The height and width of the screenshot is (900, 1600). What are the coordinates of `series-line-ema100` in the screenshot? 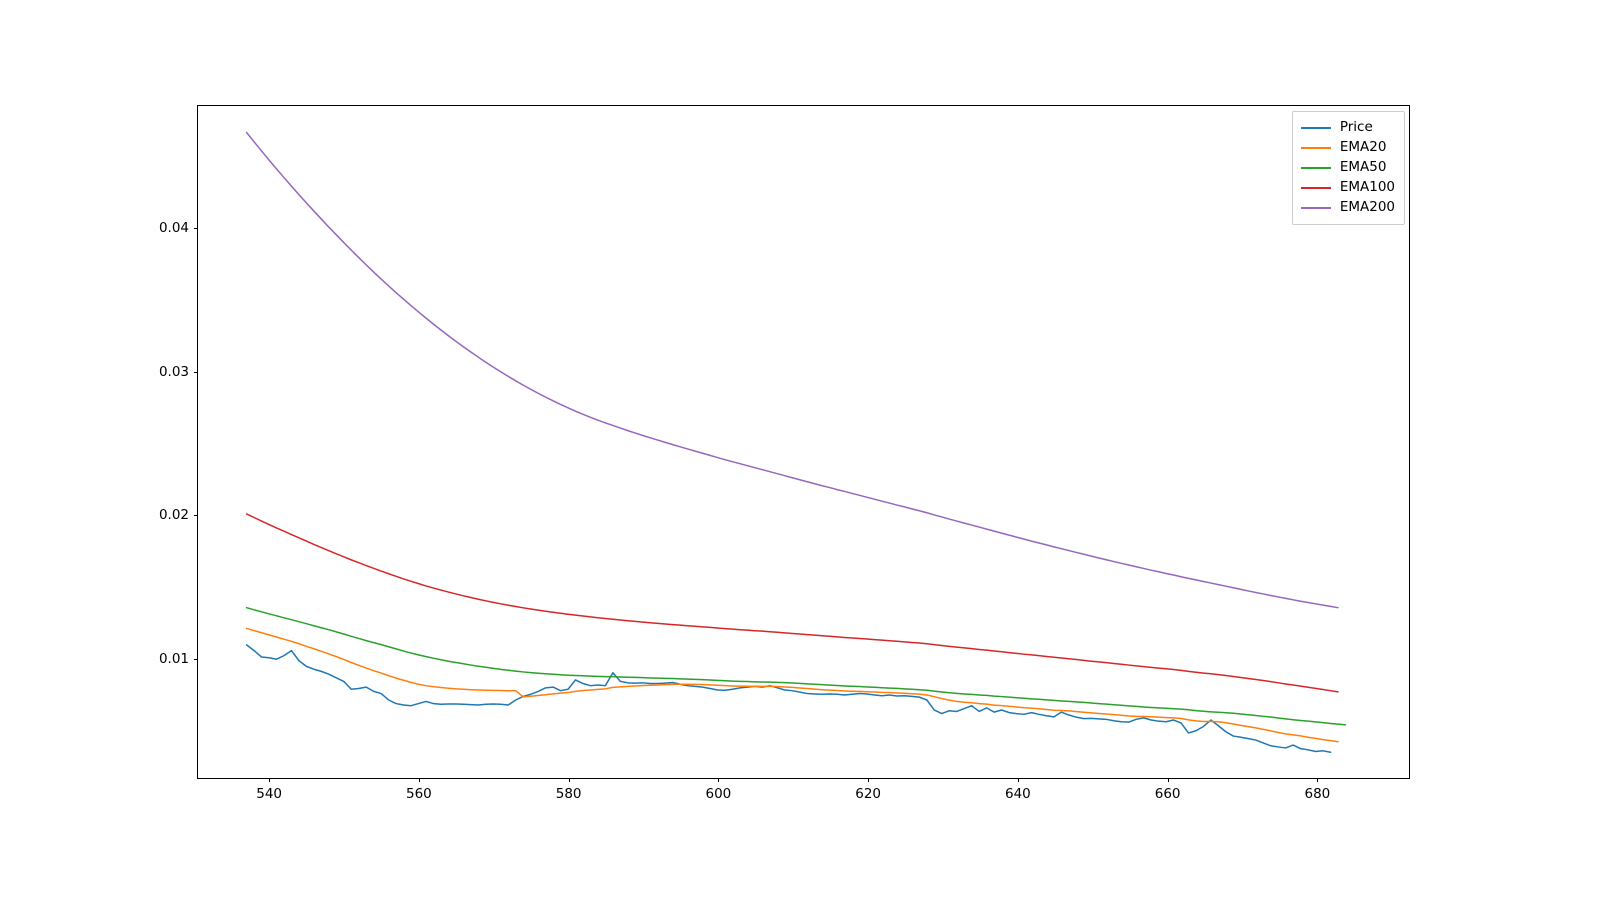 It's located at (792, 603).